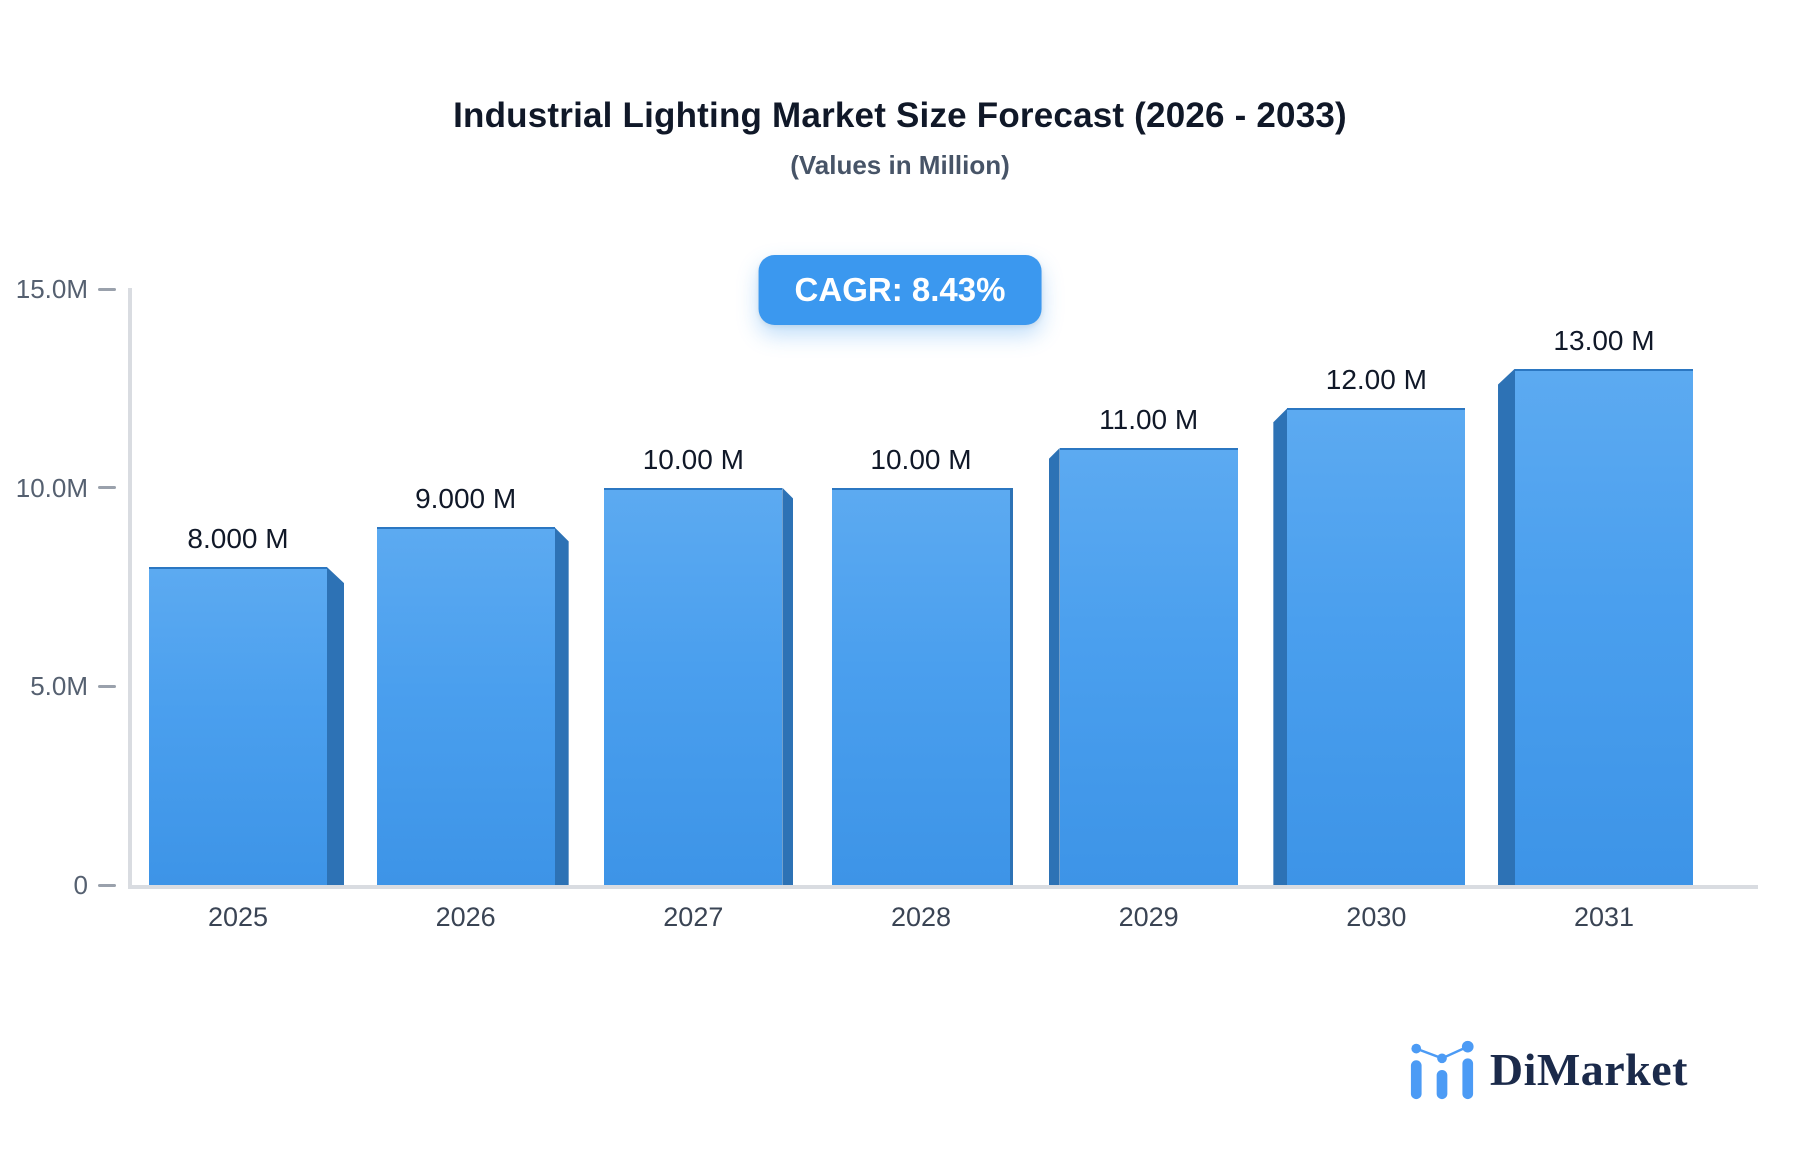 This screenshot has width=1800, height=1156. What do you see at coordinates (921, 917) in the screenshot?
I see `x-tick-label: 2028` at bounding box center [921, 917].